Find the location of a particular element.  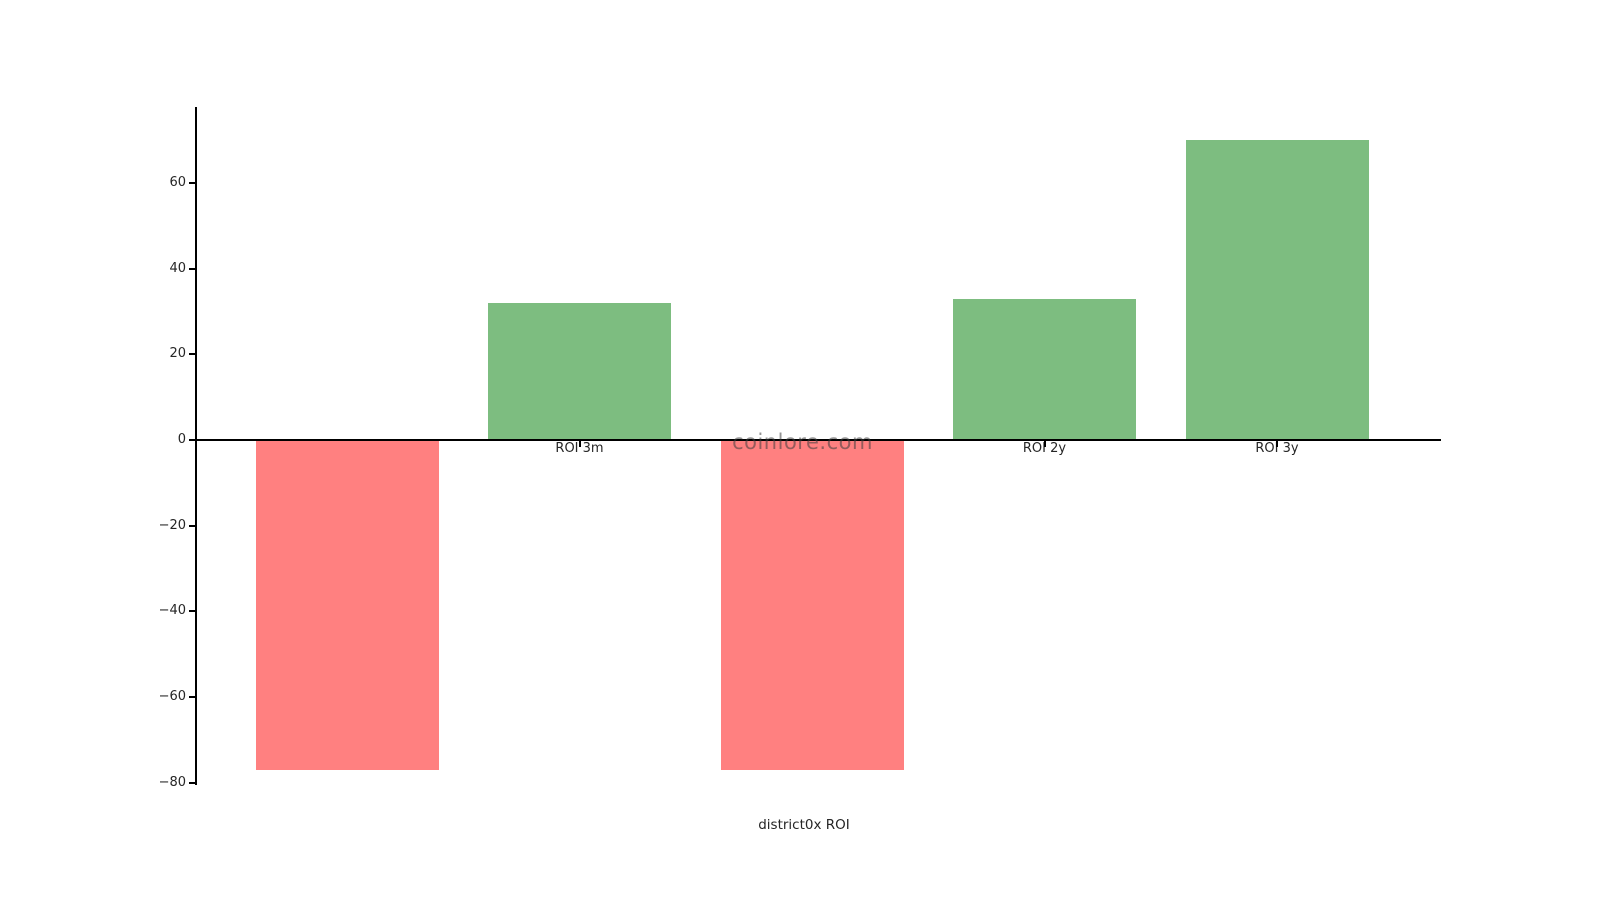

y-tick-label: −20 is located at coordinates (172, 525).